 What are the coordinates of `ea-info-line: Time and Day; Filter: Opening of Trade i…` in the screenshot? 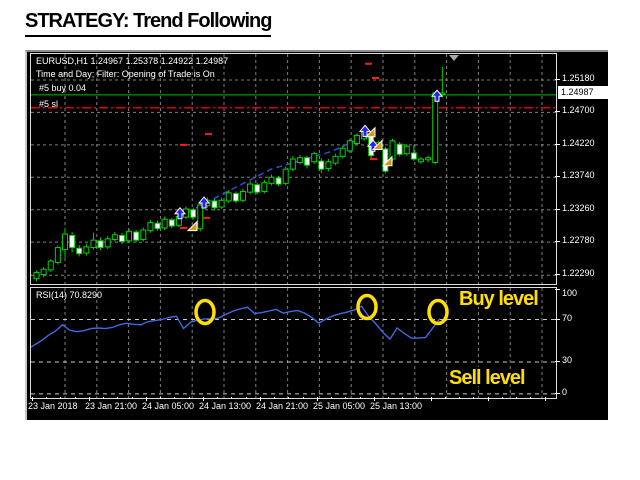 It's located at (125, 74).